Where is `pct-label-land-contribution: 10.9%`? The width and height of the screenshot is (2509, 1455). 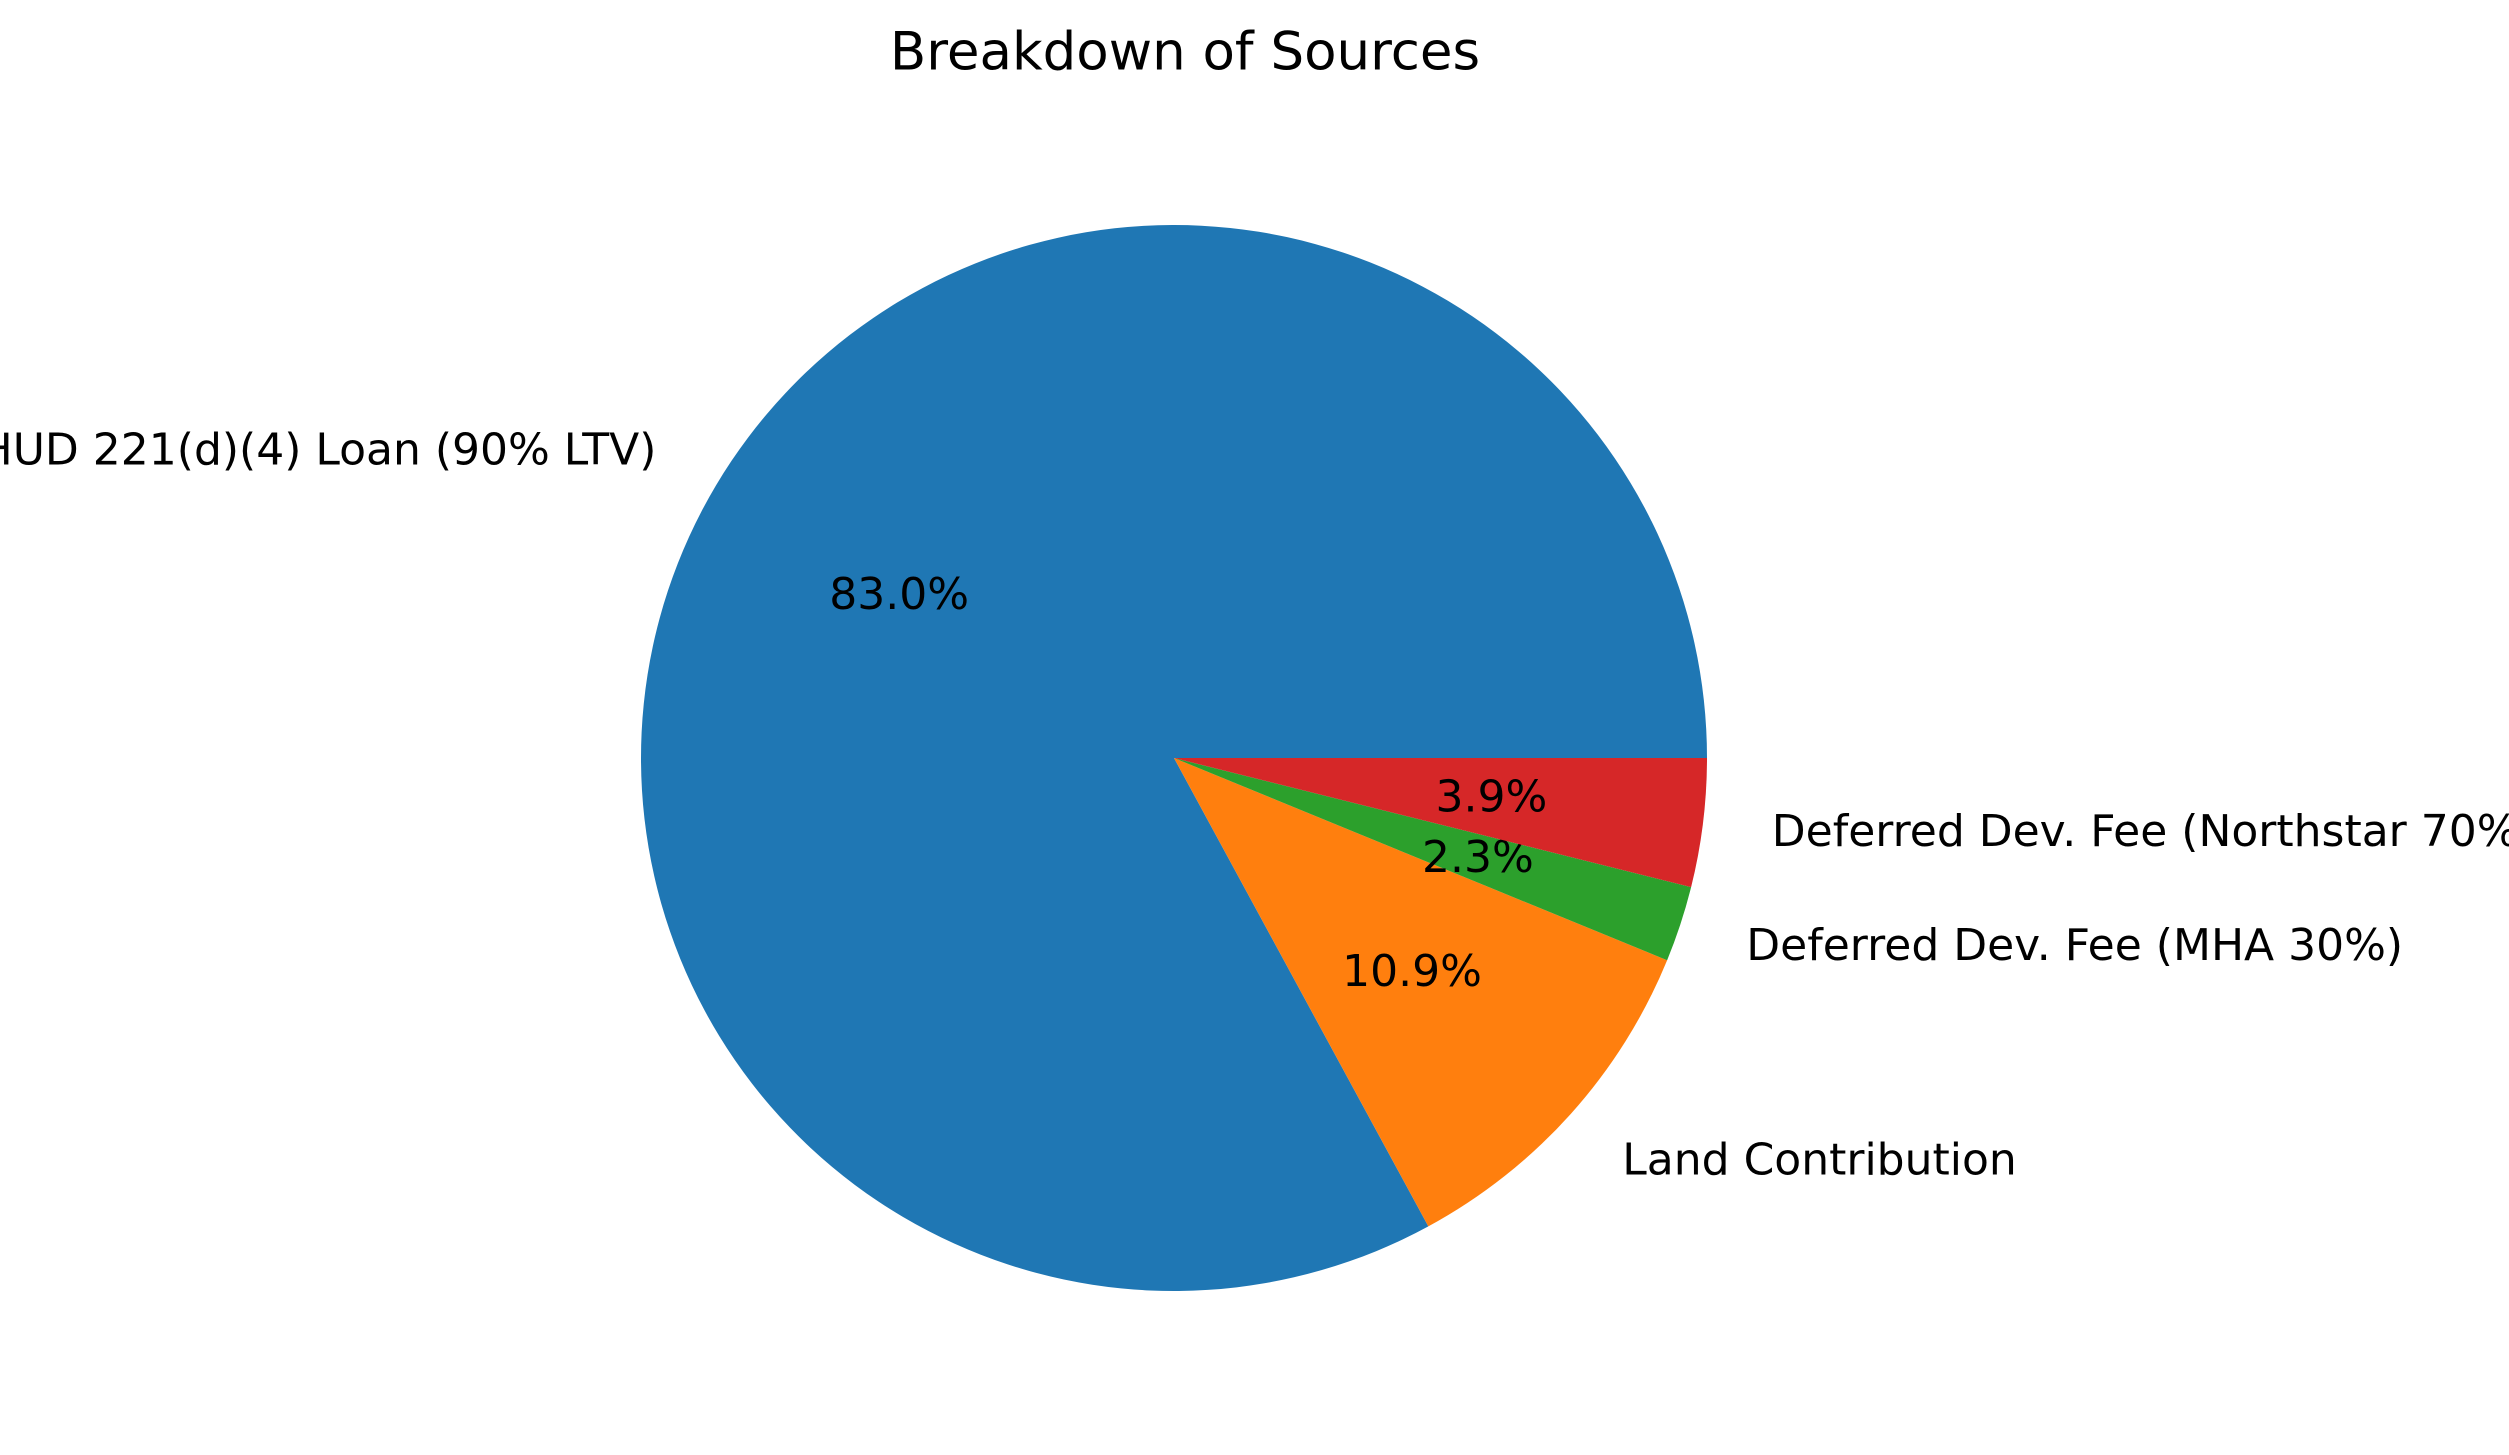 pct-label-land-contribution: 10.9% is located at coordinates (1412, 971).